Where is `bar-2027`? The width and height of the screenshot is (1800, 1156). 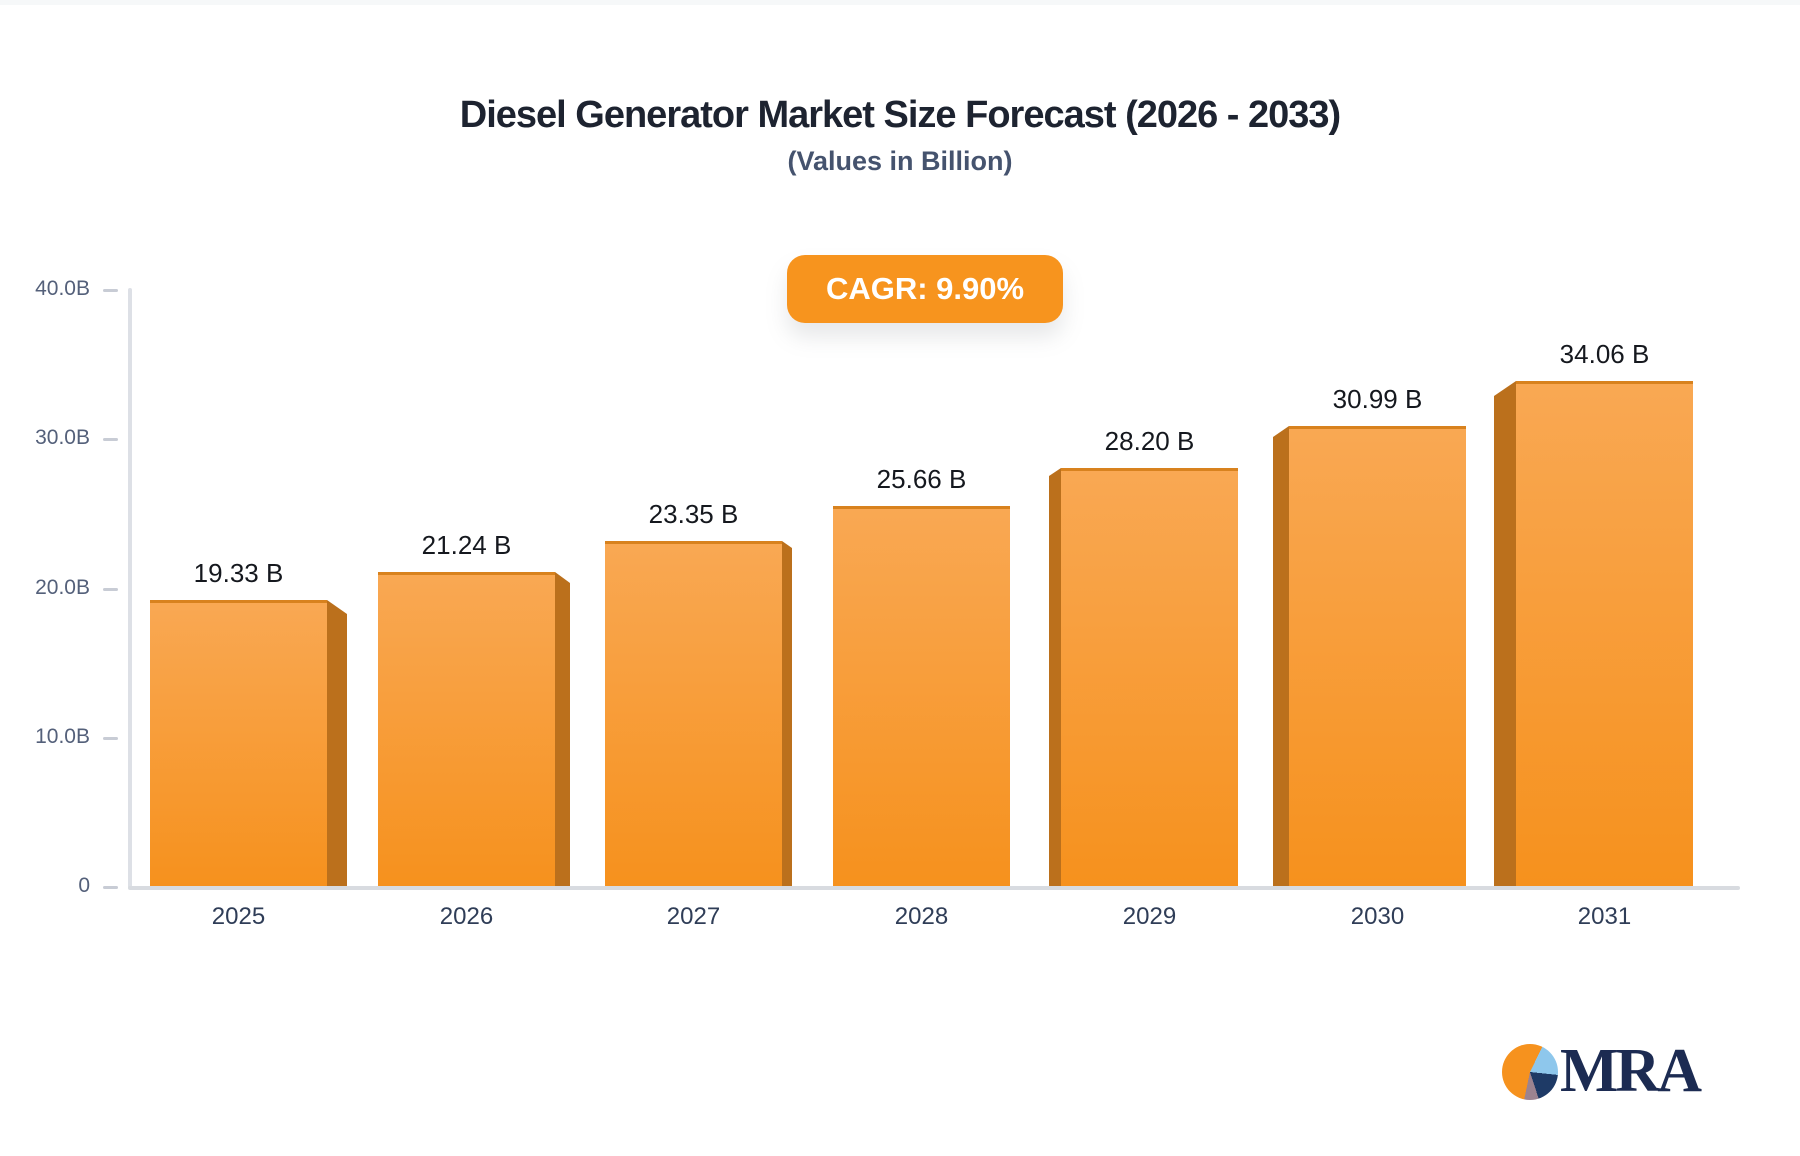
bar-2027 is located at coordinates (693, 714).